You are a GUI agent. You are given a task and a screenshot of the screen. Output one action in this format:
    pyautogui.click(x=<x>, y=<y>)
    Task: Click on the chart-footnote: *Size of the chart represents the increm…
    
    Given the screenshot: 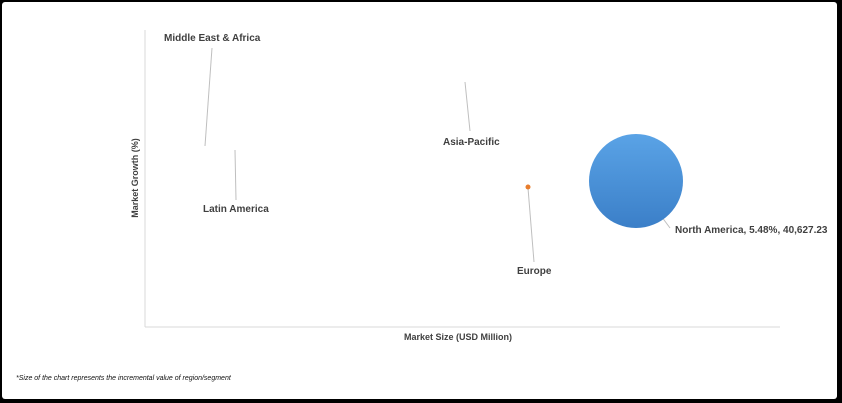 What is the action you would take?
    pyautogui.click(x=123, y=378)
    